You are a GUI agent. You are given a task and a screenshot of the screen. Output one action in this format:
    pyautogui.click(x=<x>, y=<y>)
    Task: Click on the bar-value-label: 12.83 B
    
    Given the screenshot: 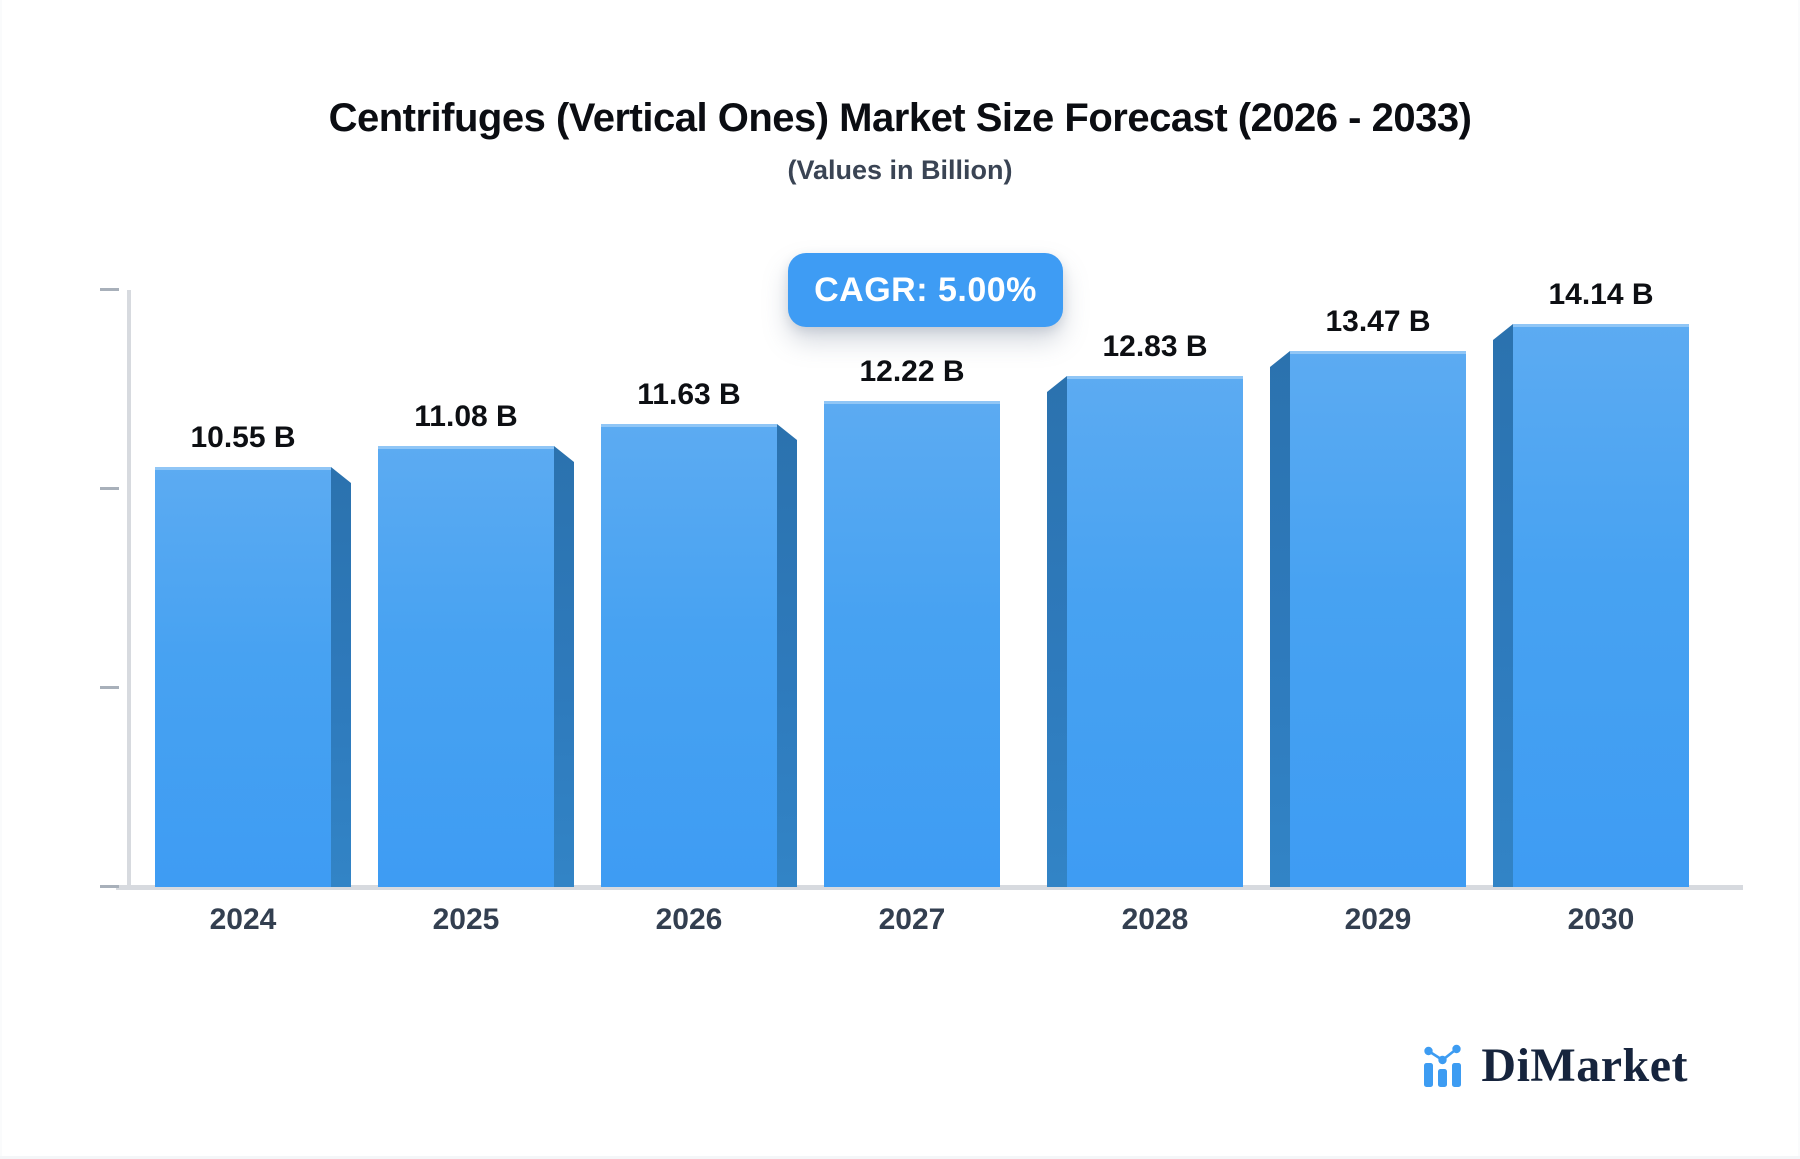 What is the action you would take?
    pyautogui.click(x=1155, y=346)
    